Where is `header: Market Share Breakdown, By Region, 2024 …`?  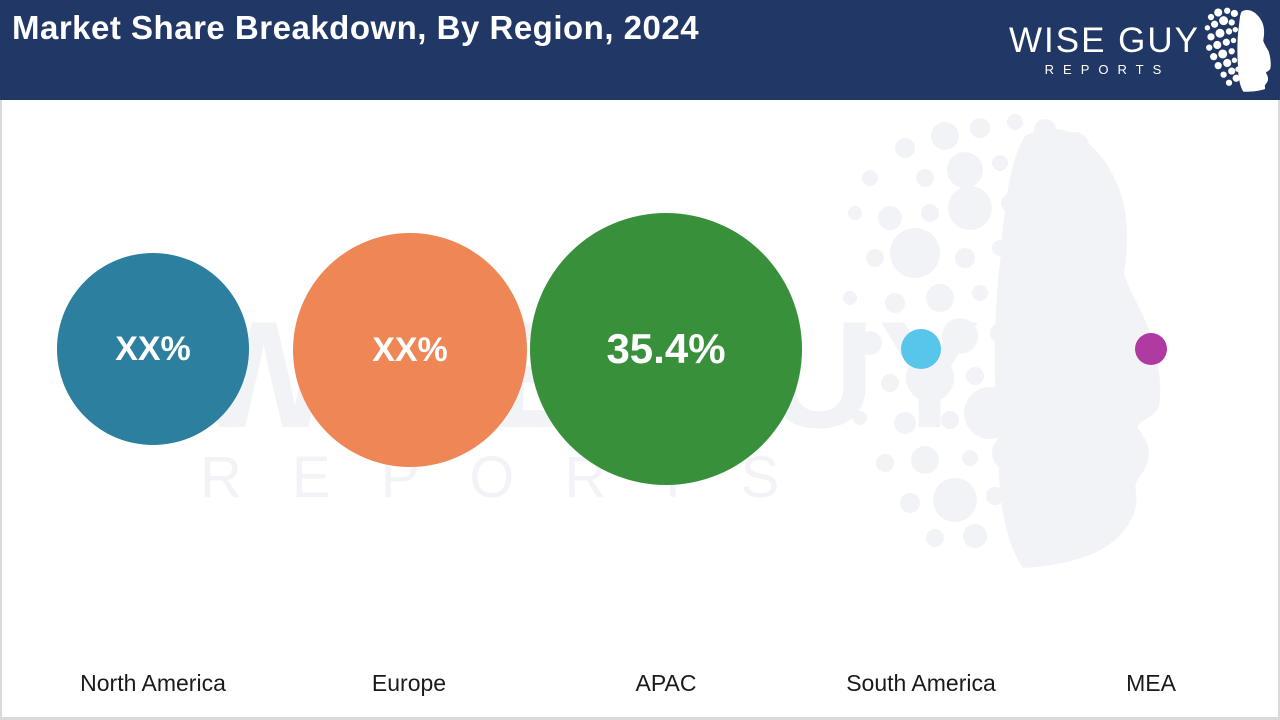
header: Market Share Breakdown, By Region, 2024 … is located at coordinates (640, 50).